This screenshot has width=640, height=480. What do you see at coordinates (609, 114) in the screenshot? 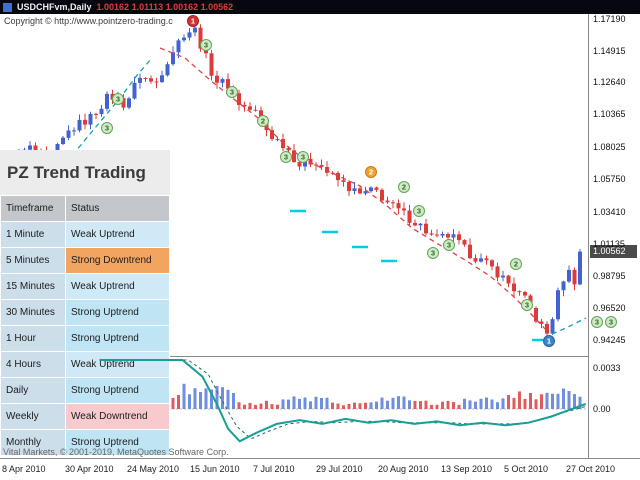
I see `price-axis-label: 1.10365` at bounding box center [609, 114].